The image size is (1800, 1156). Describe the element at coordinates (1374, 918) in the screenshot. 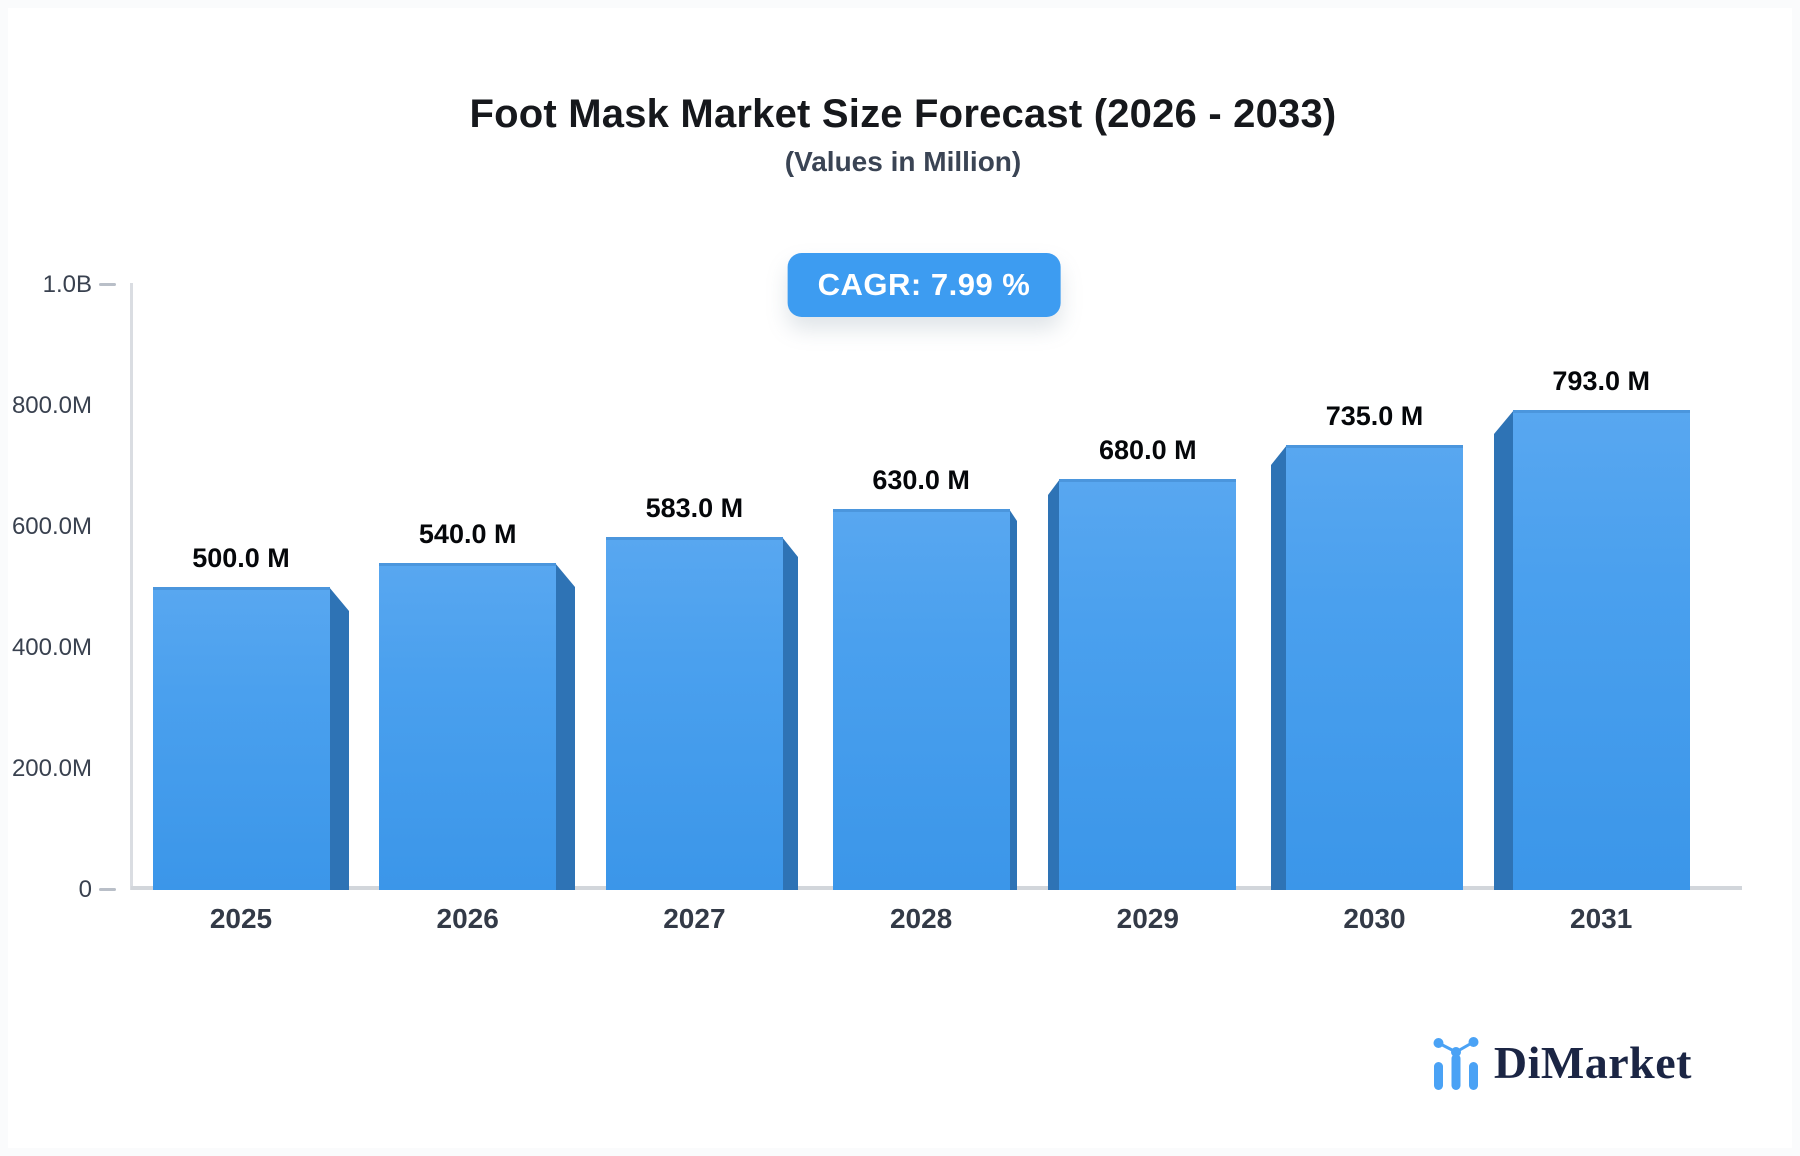

I see `x-axis-label-2030: 2030` at that location.